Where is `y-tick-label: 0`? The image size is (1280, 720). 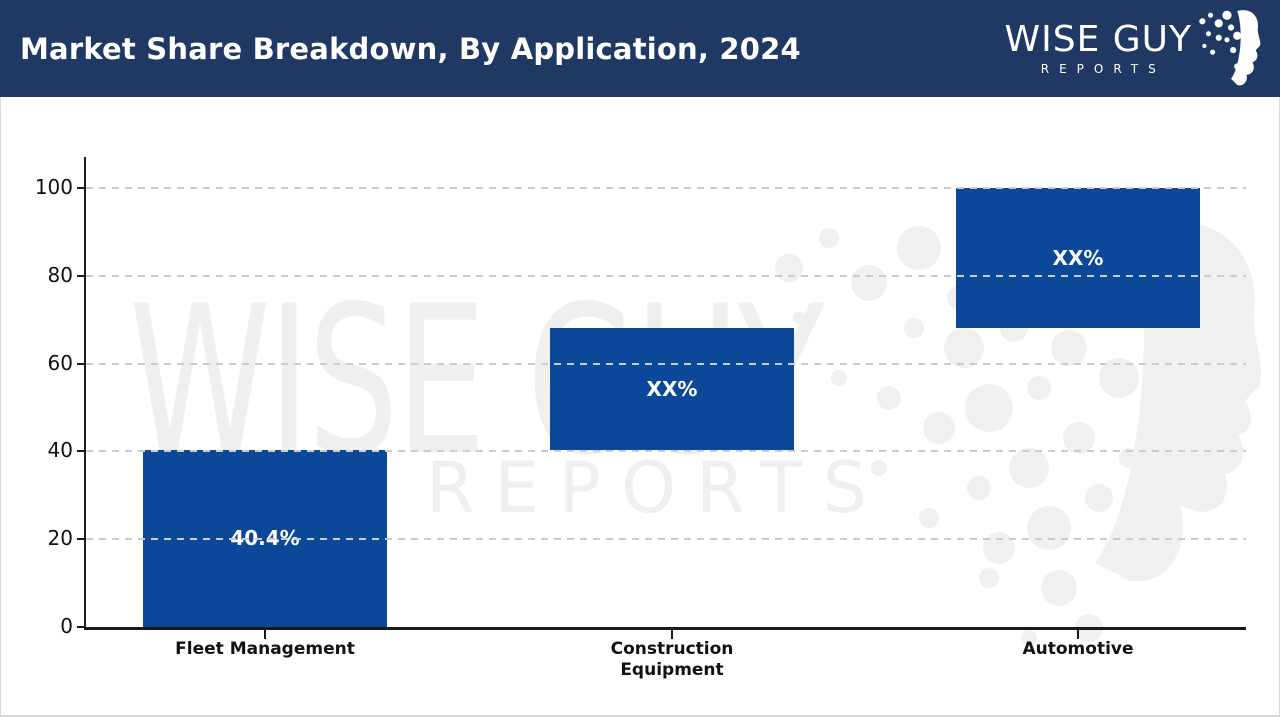
y-tick-label: 0 is located at coordinates (66, 626).